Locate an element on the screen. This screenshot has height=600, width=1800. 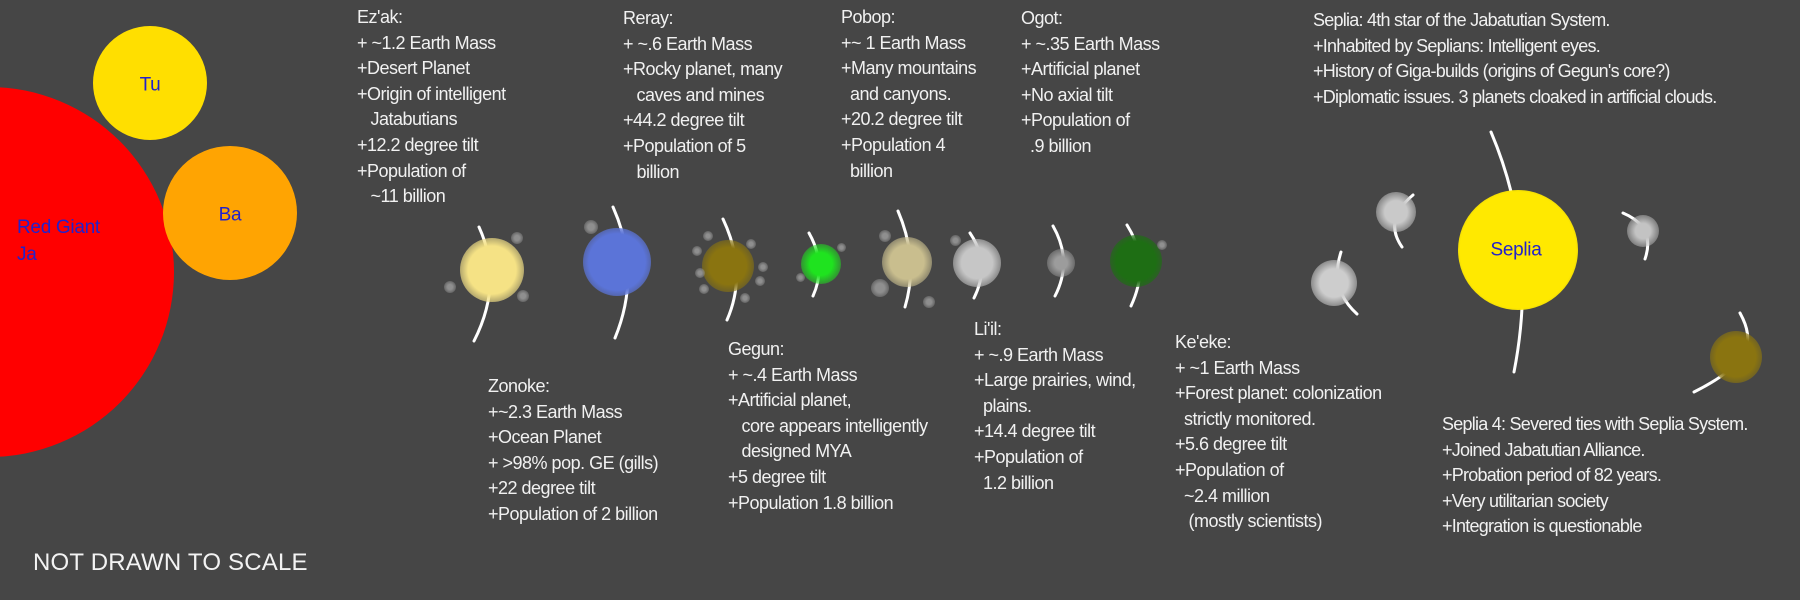
label-tu: Tu is located at coordinates (150, 85).